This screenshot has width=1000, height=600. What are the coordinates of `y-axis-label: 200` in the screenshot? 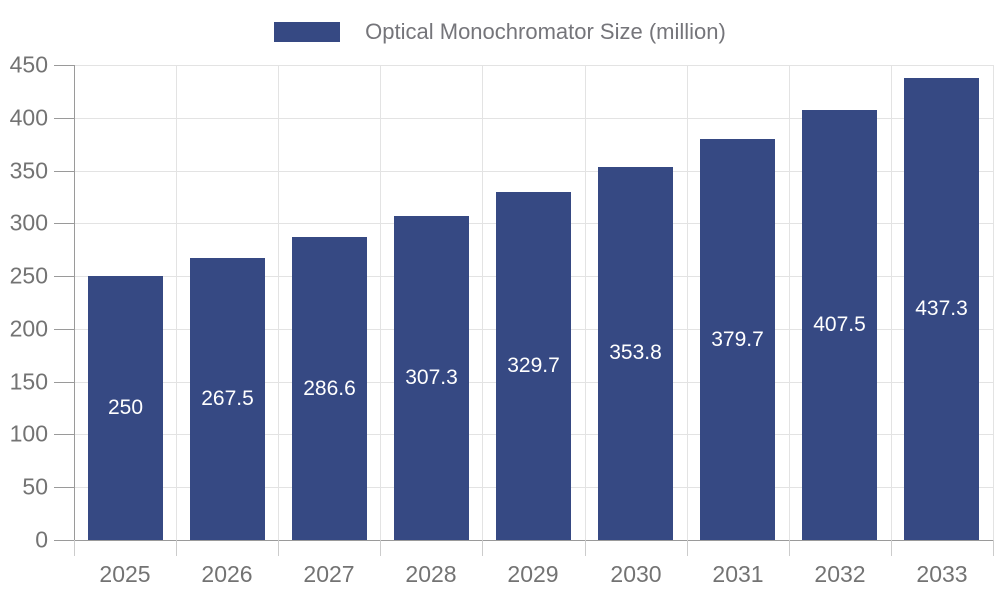 It's located at (28, 328).